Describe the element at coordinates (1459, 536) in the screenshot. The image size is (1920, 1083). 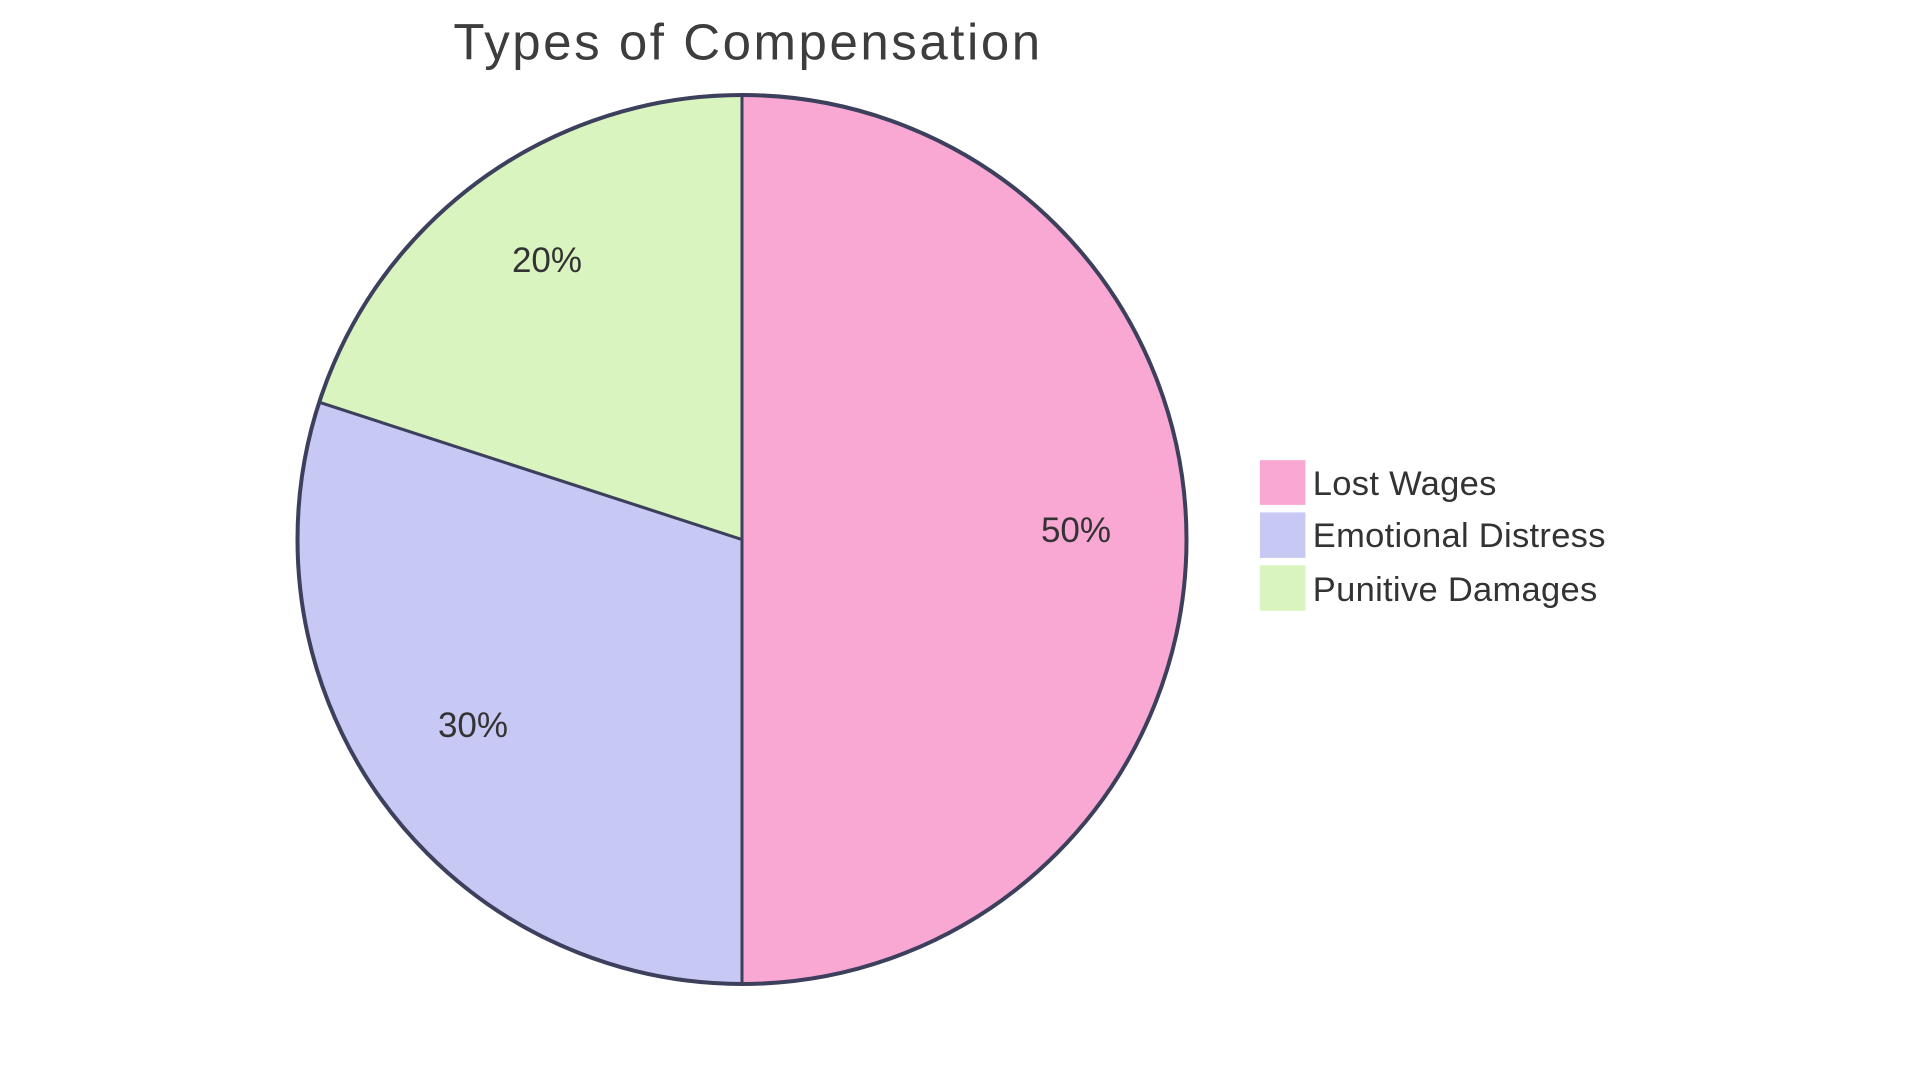
I see `svg-text: Emotional Distress` at that location.